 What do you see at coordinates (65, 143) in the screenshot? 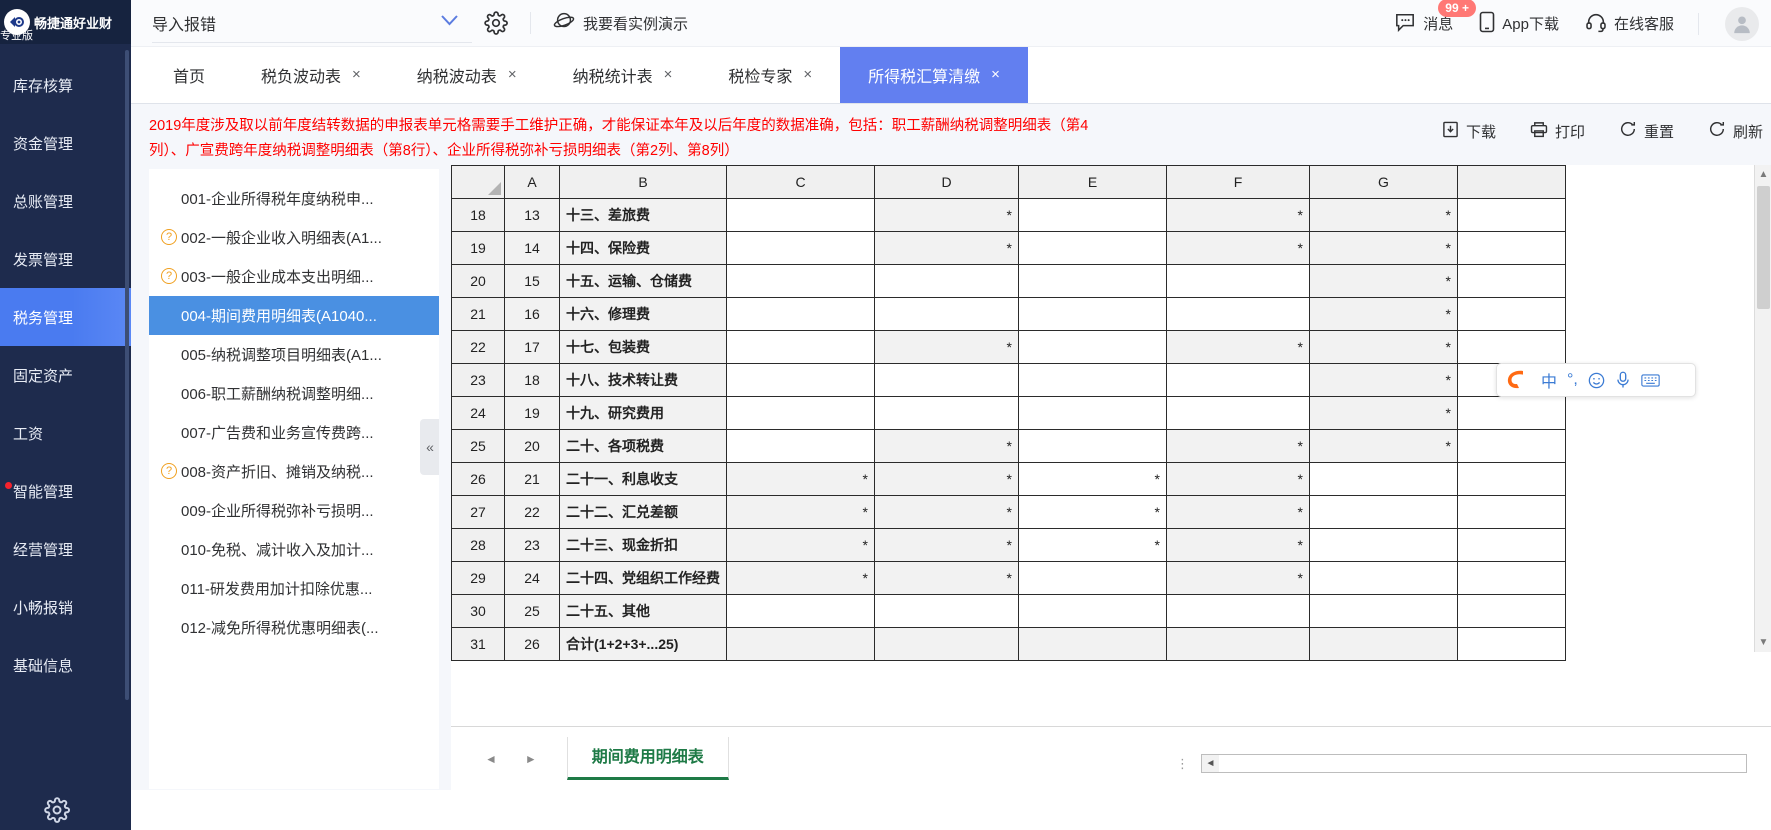
I see `sidebar-item-1: 资金管理` at bounding box center [65, 143].